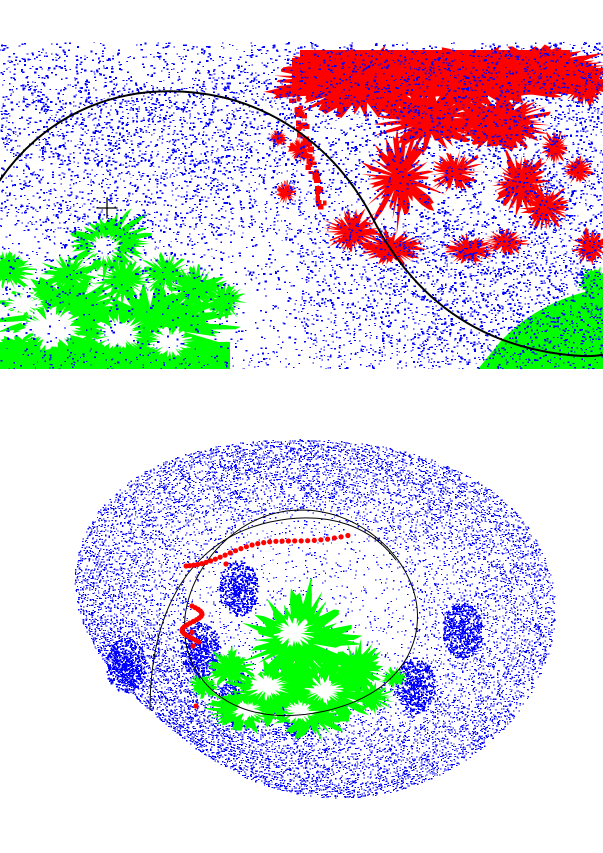  Describe the element at coordinates (265, 620) in the screenshot. I see `critical-arc-bottom` at that location.